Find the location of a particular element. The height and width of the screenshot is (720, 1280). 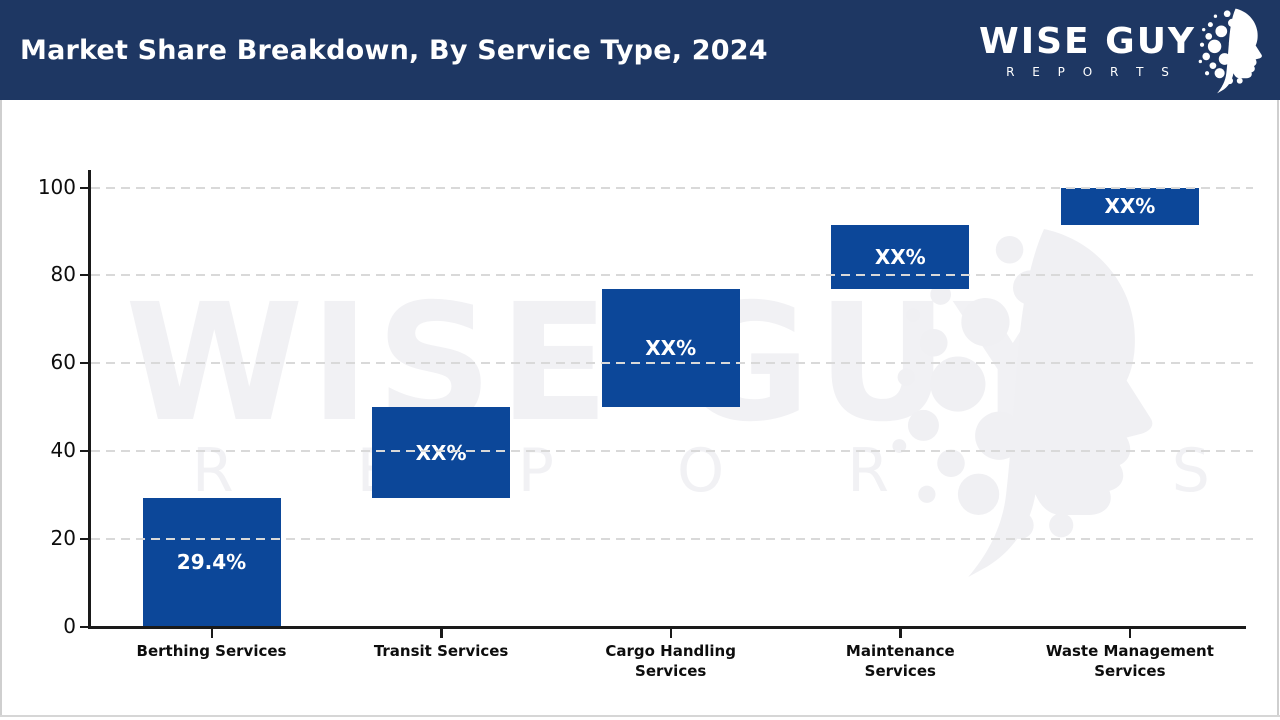

y-tick-label-100: 100 is located at coordinates (56, 186).